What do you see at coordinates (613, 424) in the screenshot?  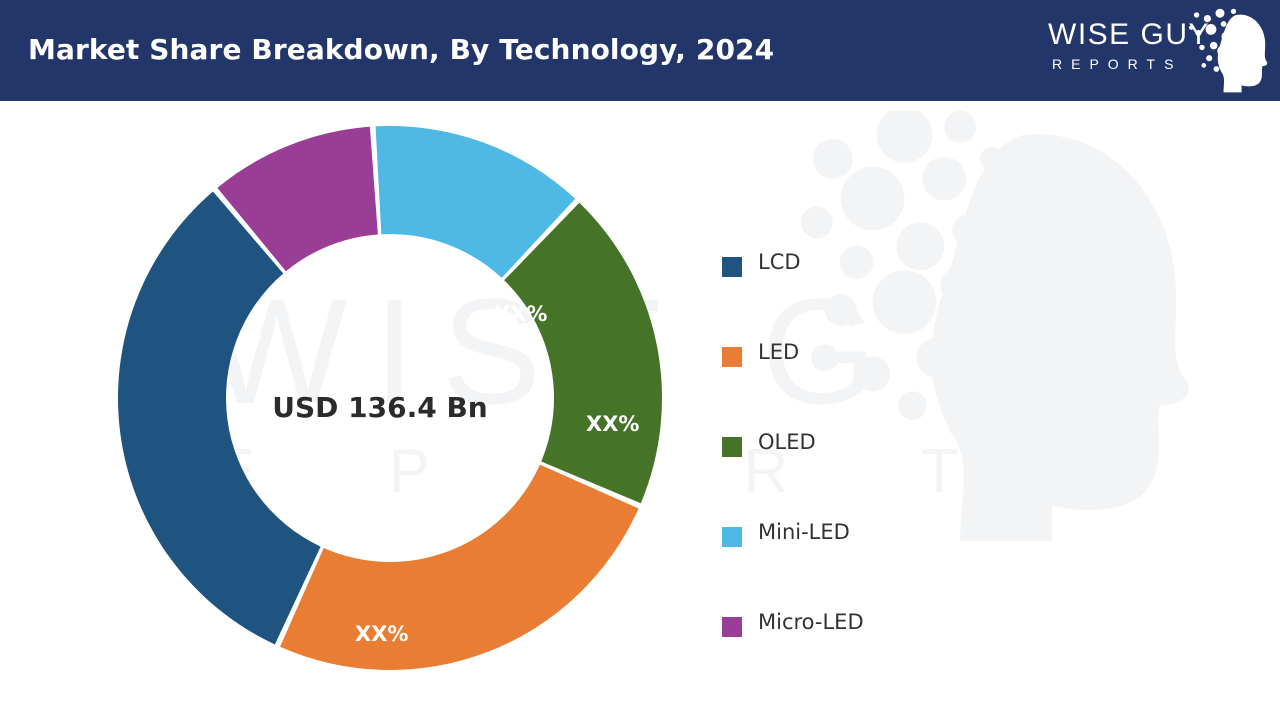 I see `slice-label-oled: XX%` at bounding box center [613, 424].